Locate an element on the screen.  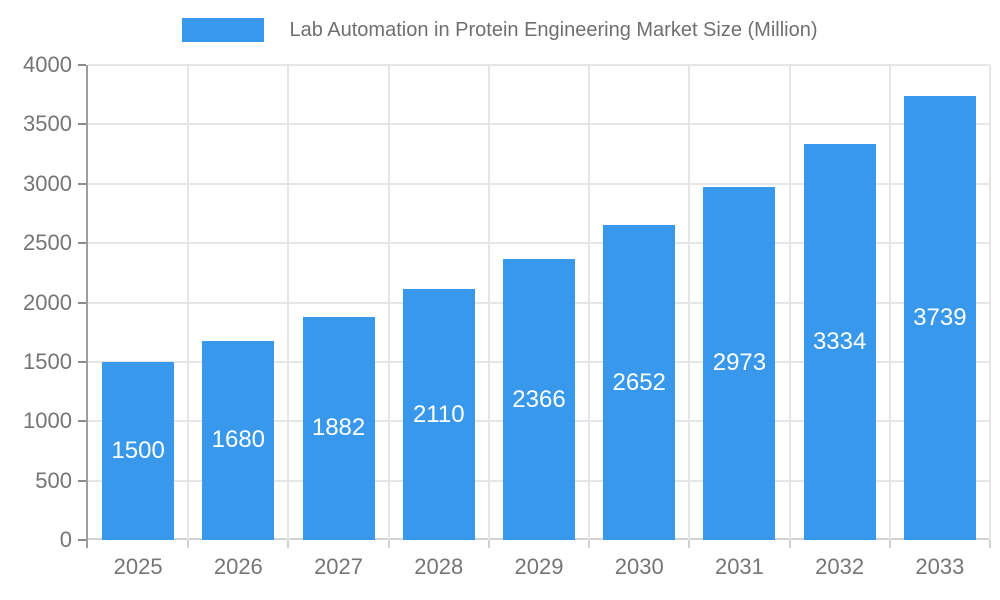
bar-value-label: 3334 is located at coordinates (839, 342).